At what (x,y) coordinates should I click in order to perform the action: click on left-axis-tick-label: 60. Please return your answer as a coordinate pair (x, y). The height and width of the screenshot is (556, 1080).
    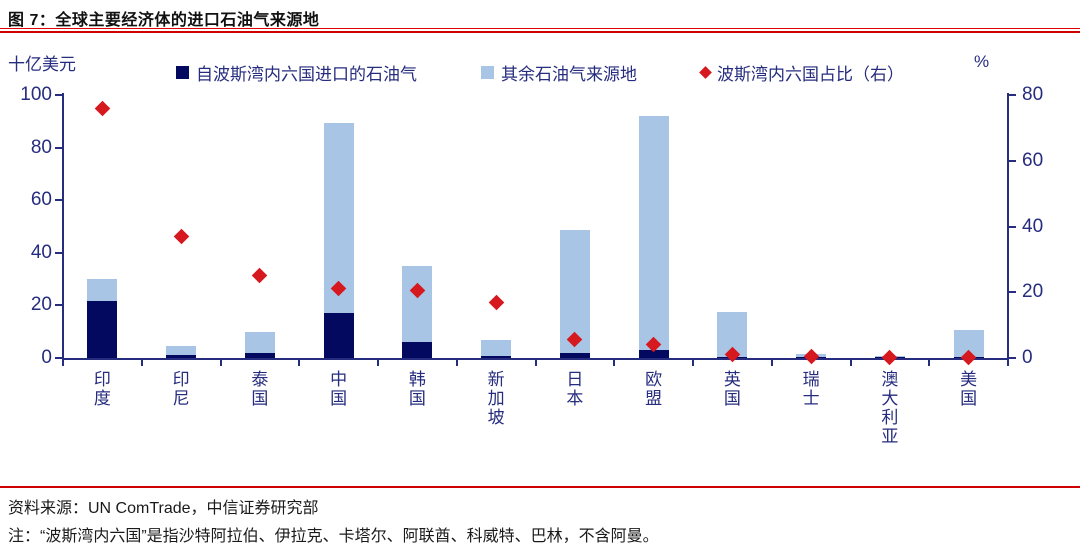
    Looking at the image, I should click on (41, 200).